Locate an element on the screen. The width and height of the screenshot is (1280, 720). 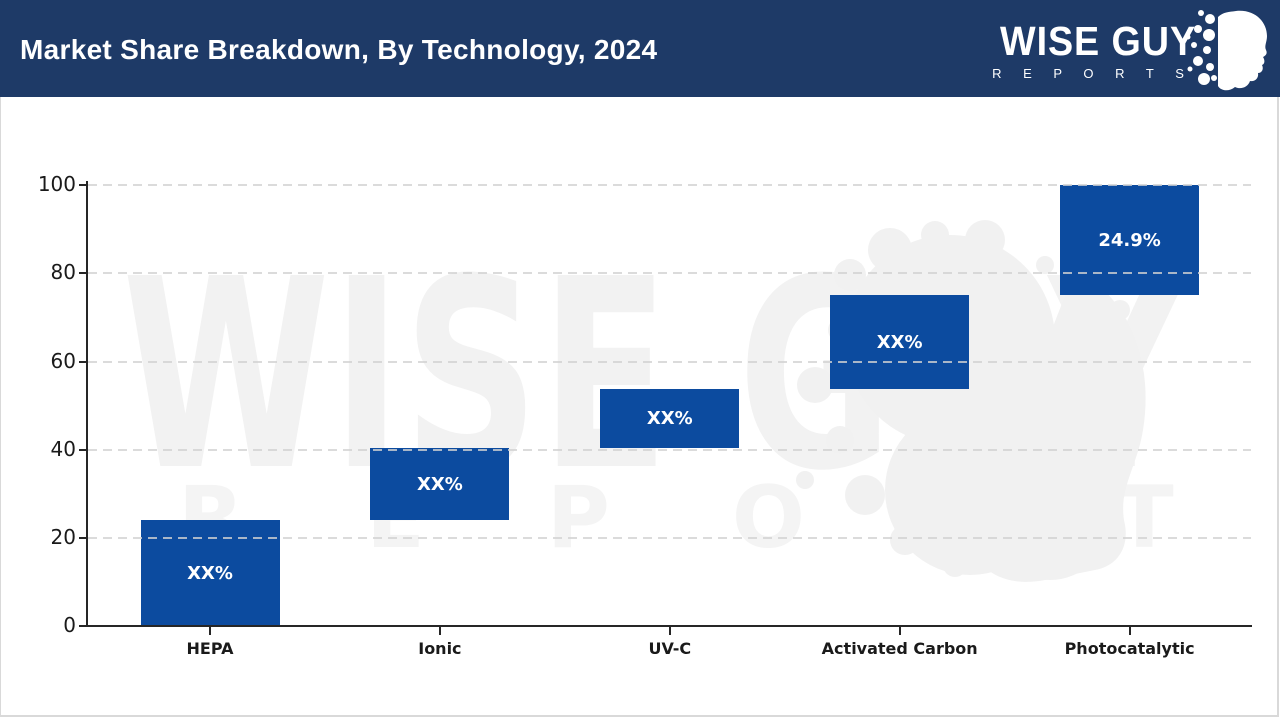
x-axis-line is located at coordinates (669, 626).